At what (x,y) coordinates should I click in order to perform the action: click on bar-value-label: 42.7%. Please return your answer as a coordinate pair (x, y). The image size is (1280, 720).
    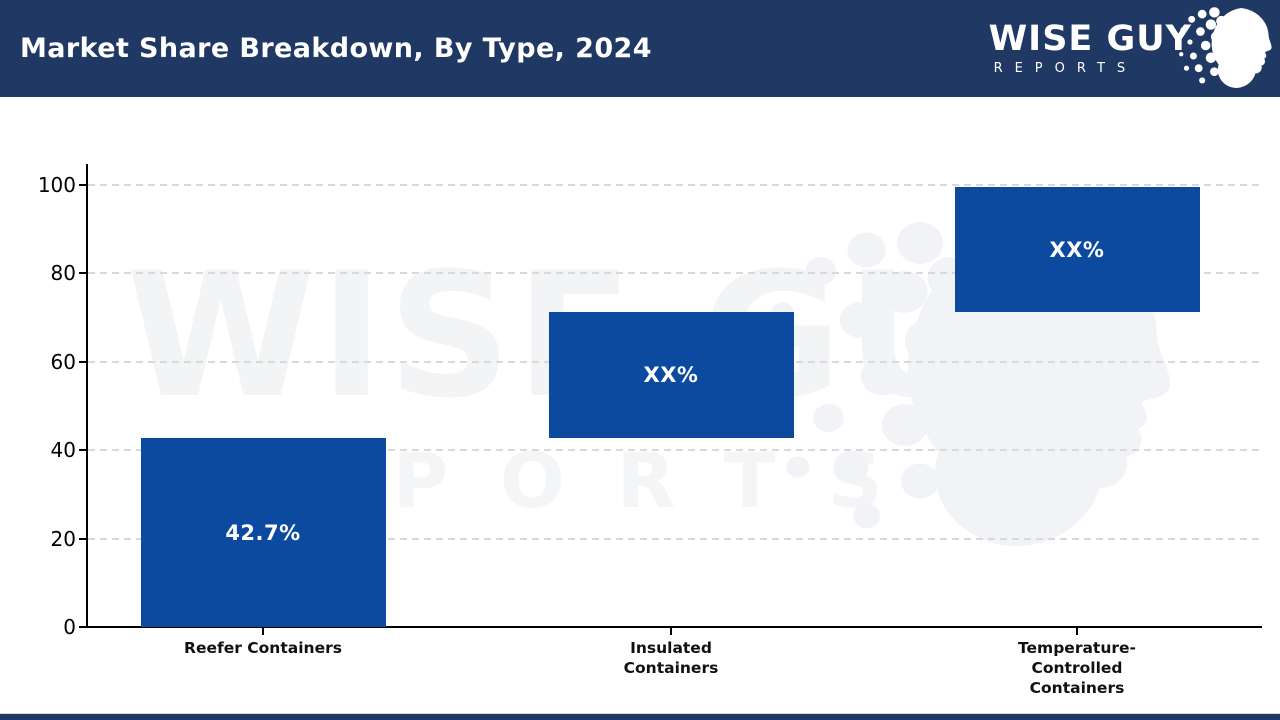
    Looking at the image, I should click on (263, 532).